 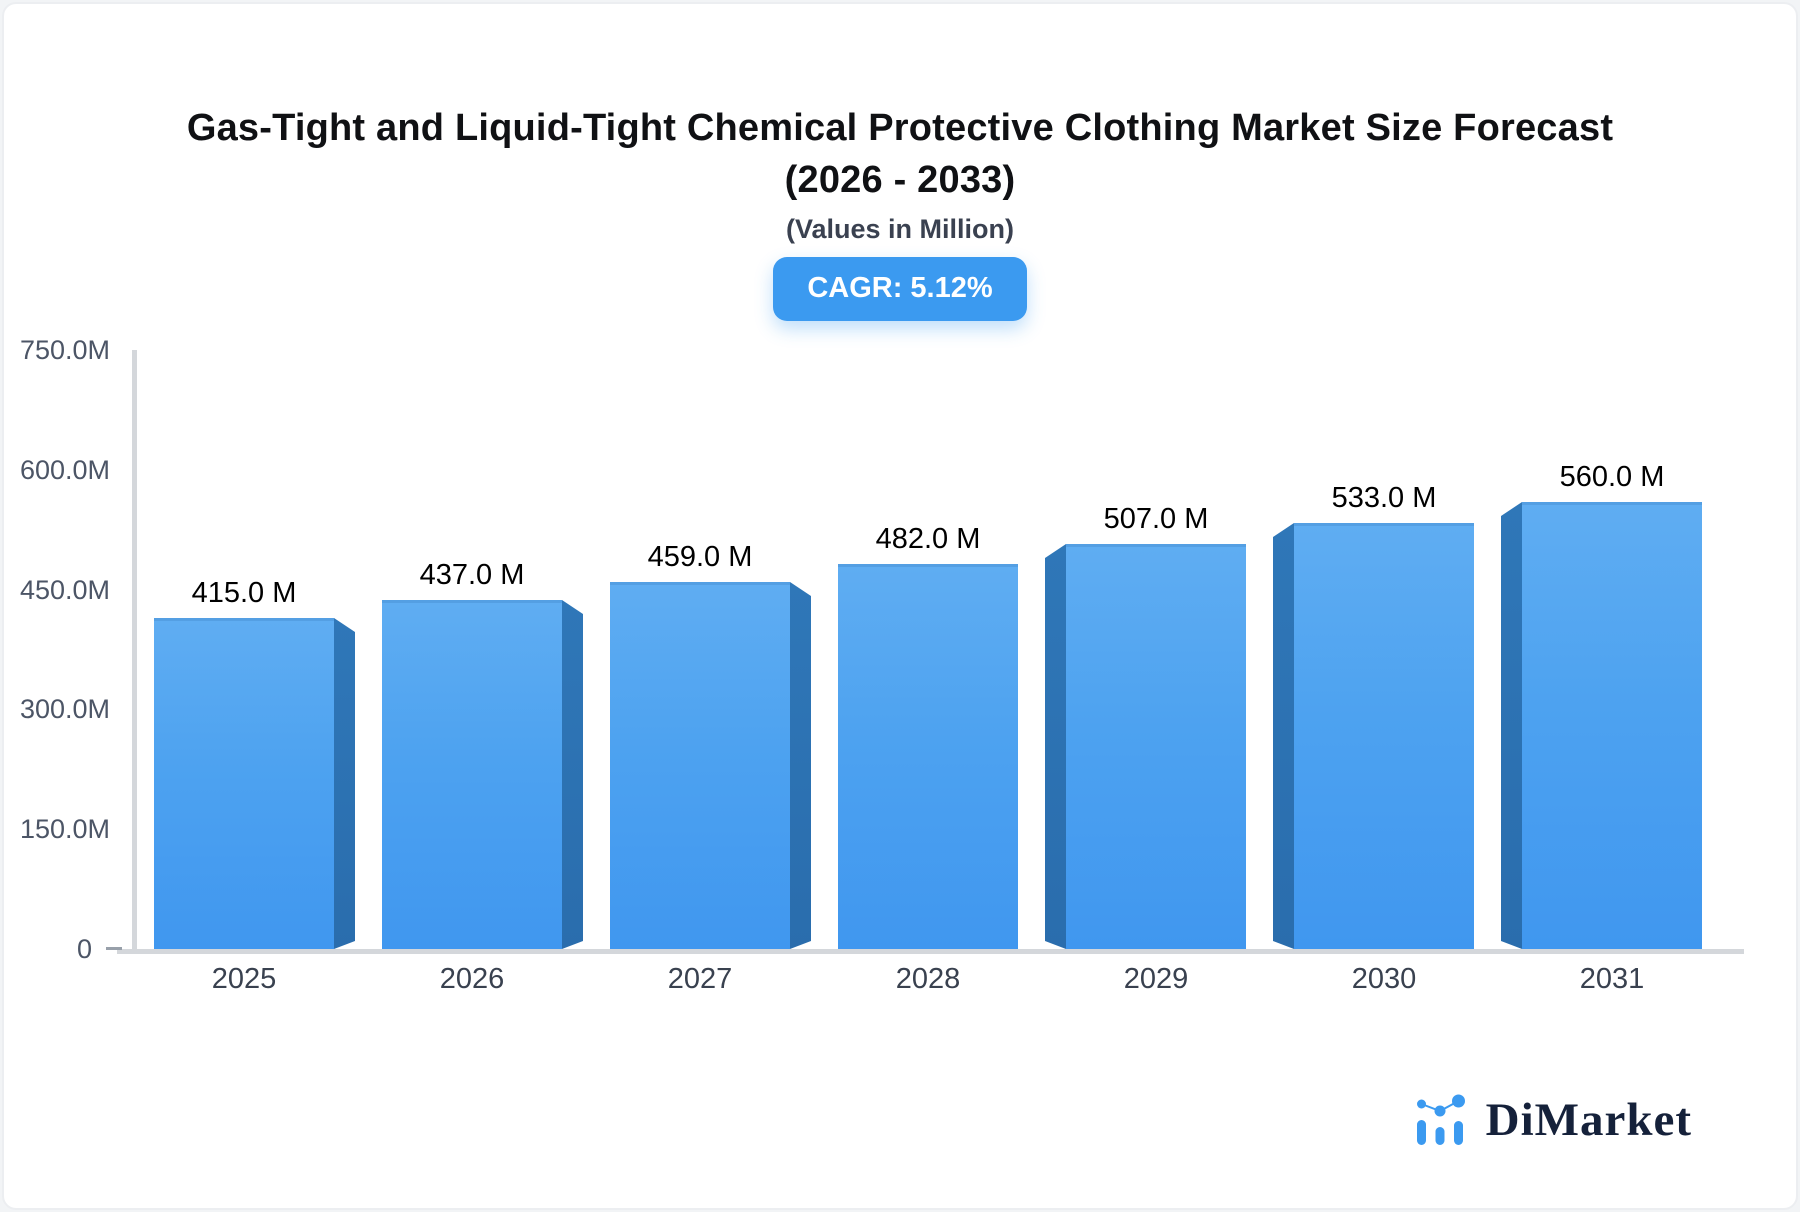 What do you see at coordinates (114, 948) in the screenshot?
I see `y-axis-zero-tick-mark` at bounding box center [114, 948].